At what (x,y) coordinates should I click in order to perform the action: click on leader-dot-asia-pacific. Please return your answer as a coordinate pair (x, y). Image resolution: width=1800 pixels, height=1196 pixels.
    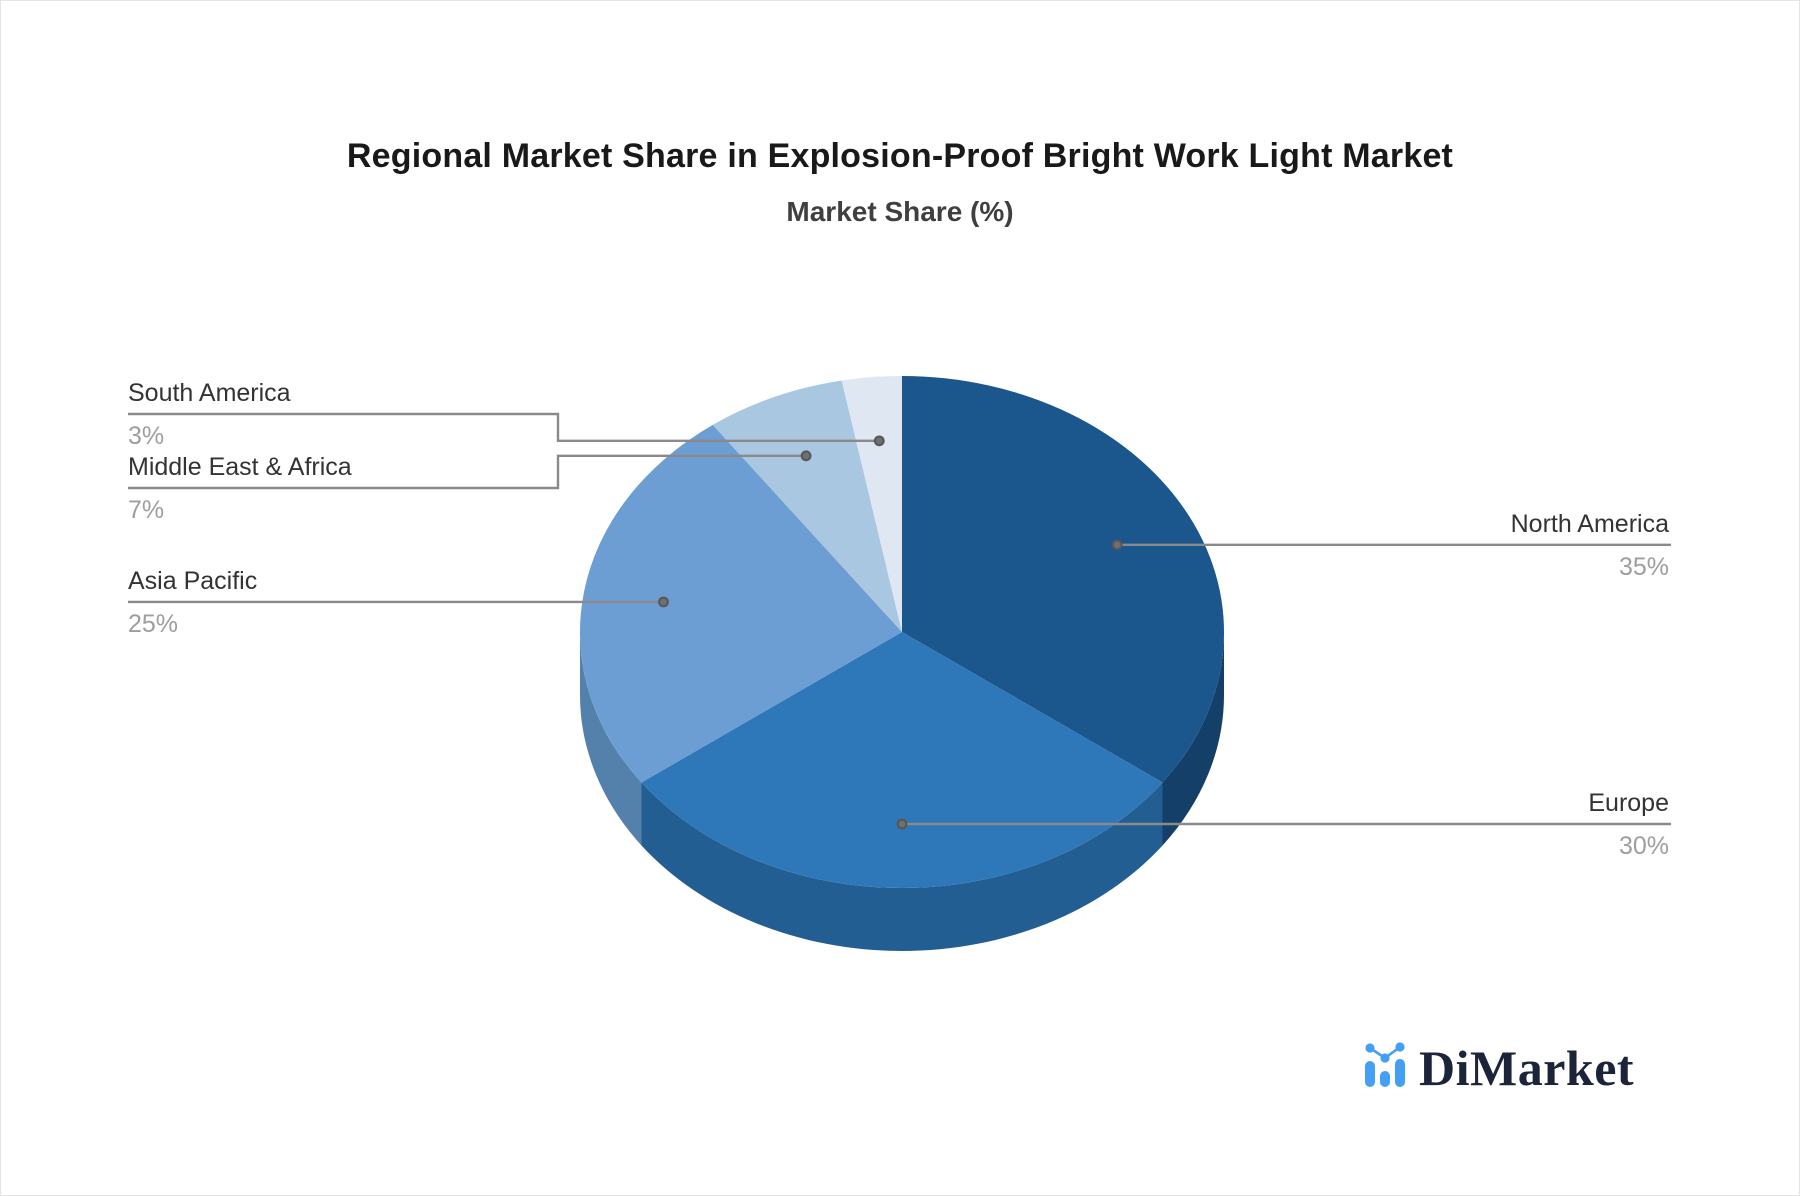
    Looking at the image, I should click on (663, 602).